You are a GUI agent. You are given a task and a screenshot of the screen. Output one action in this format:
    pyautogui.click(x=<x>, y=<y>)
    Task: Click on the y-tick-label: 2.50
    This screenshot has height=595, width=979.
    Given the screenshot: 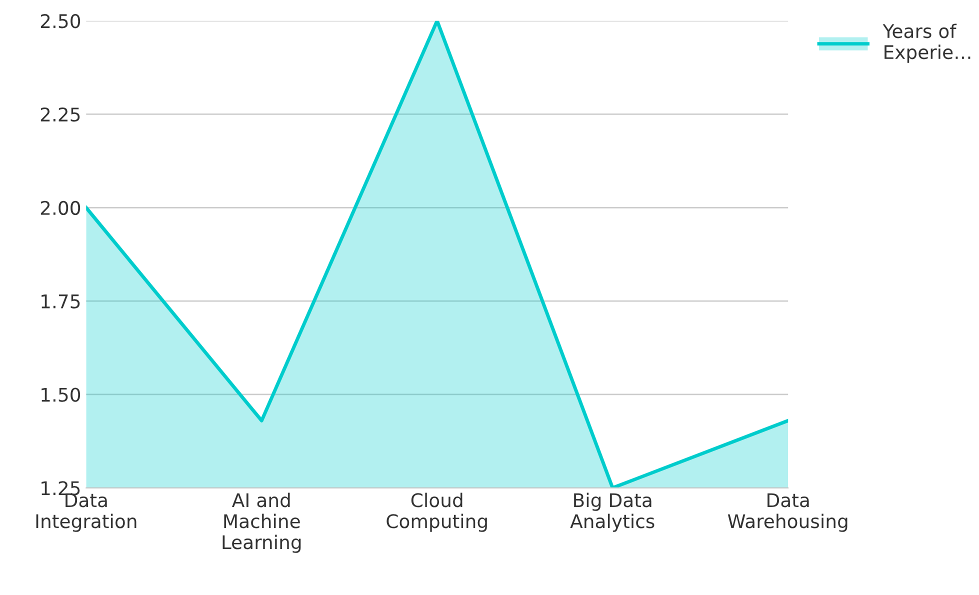 What is the action you would take?
    pyautogui.click(x=60, y=21)
    